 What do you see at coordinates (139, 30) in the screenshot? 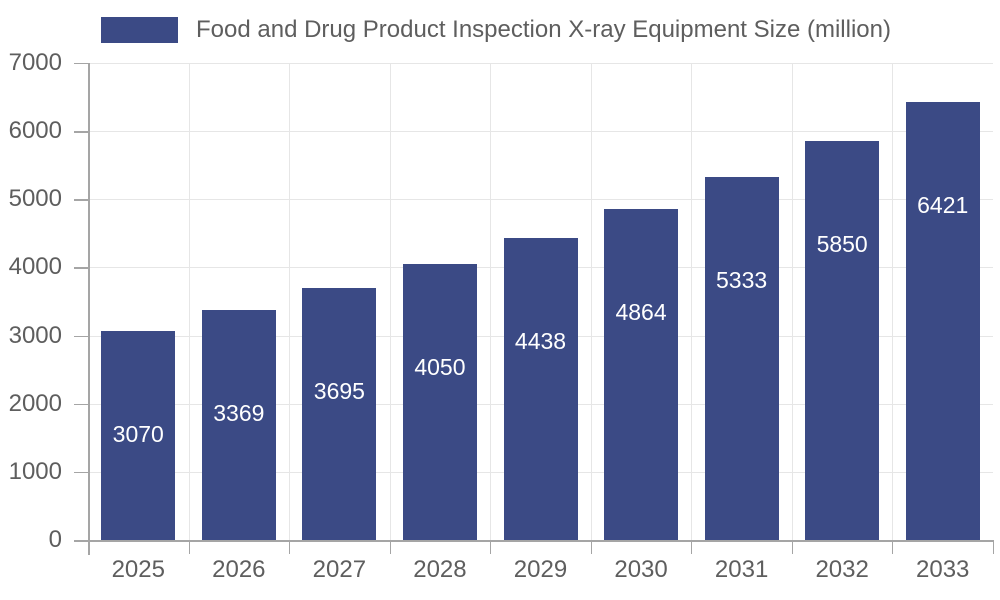
I see `legend-swatch-icon` at bounding box center [139, 30].